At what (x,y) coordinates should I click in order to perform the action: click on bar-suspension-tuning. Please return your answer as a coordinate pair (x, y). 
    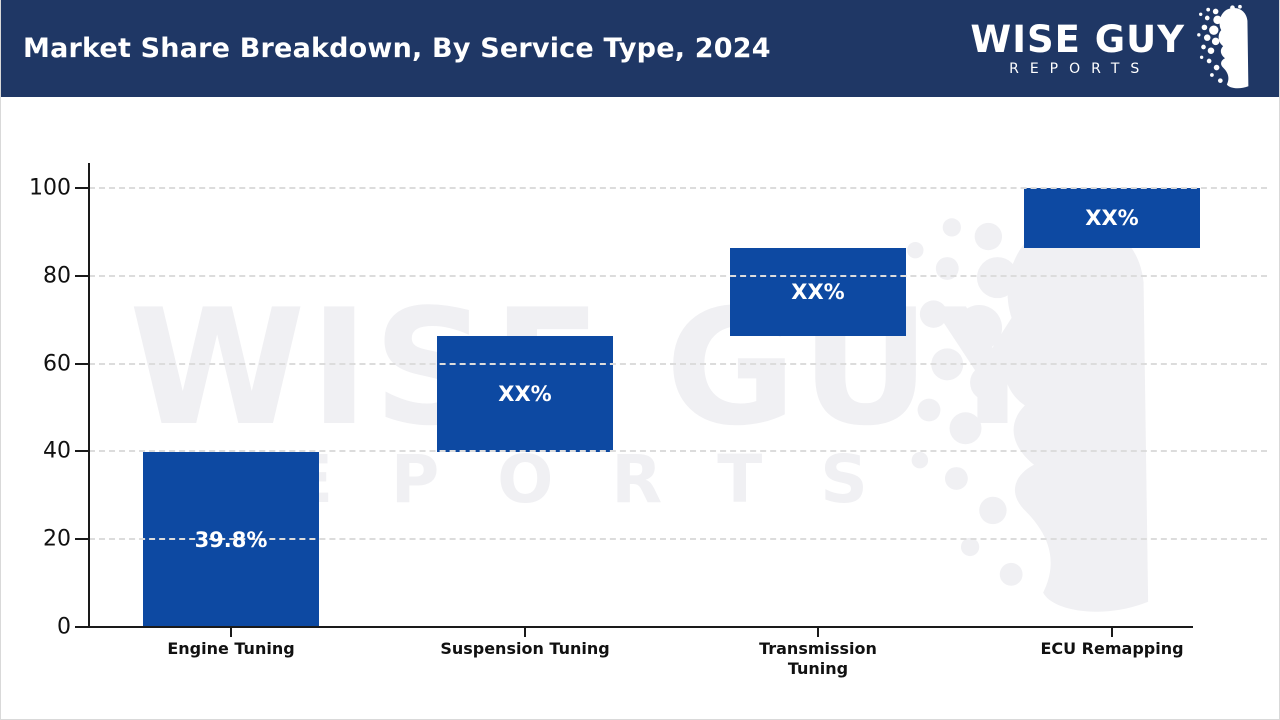
    Looking at the image, I should click on (525, 394).